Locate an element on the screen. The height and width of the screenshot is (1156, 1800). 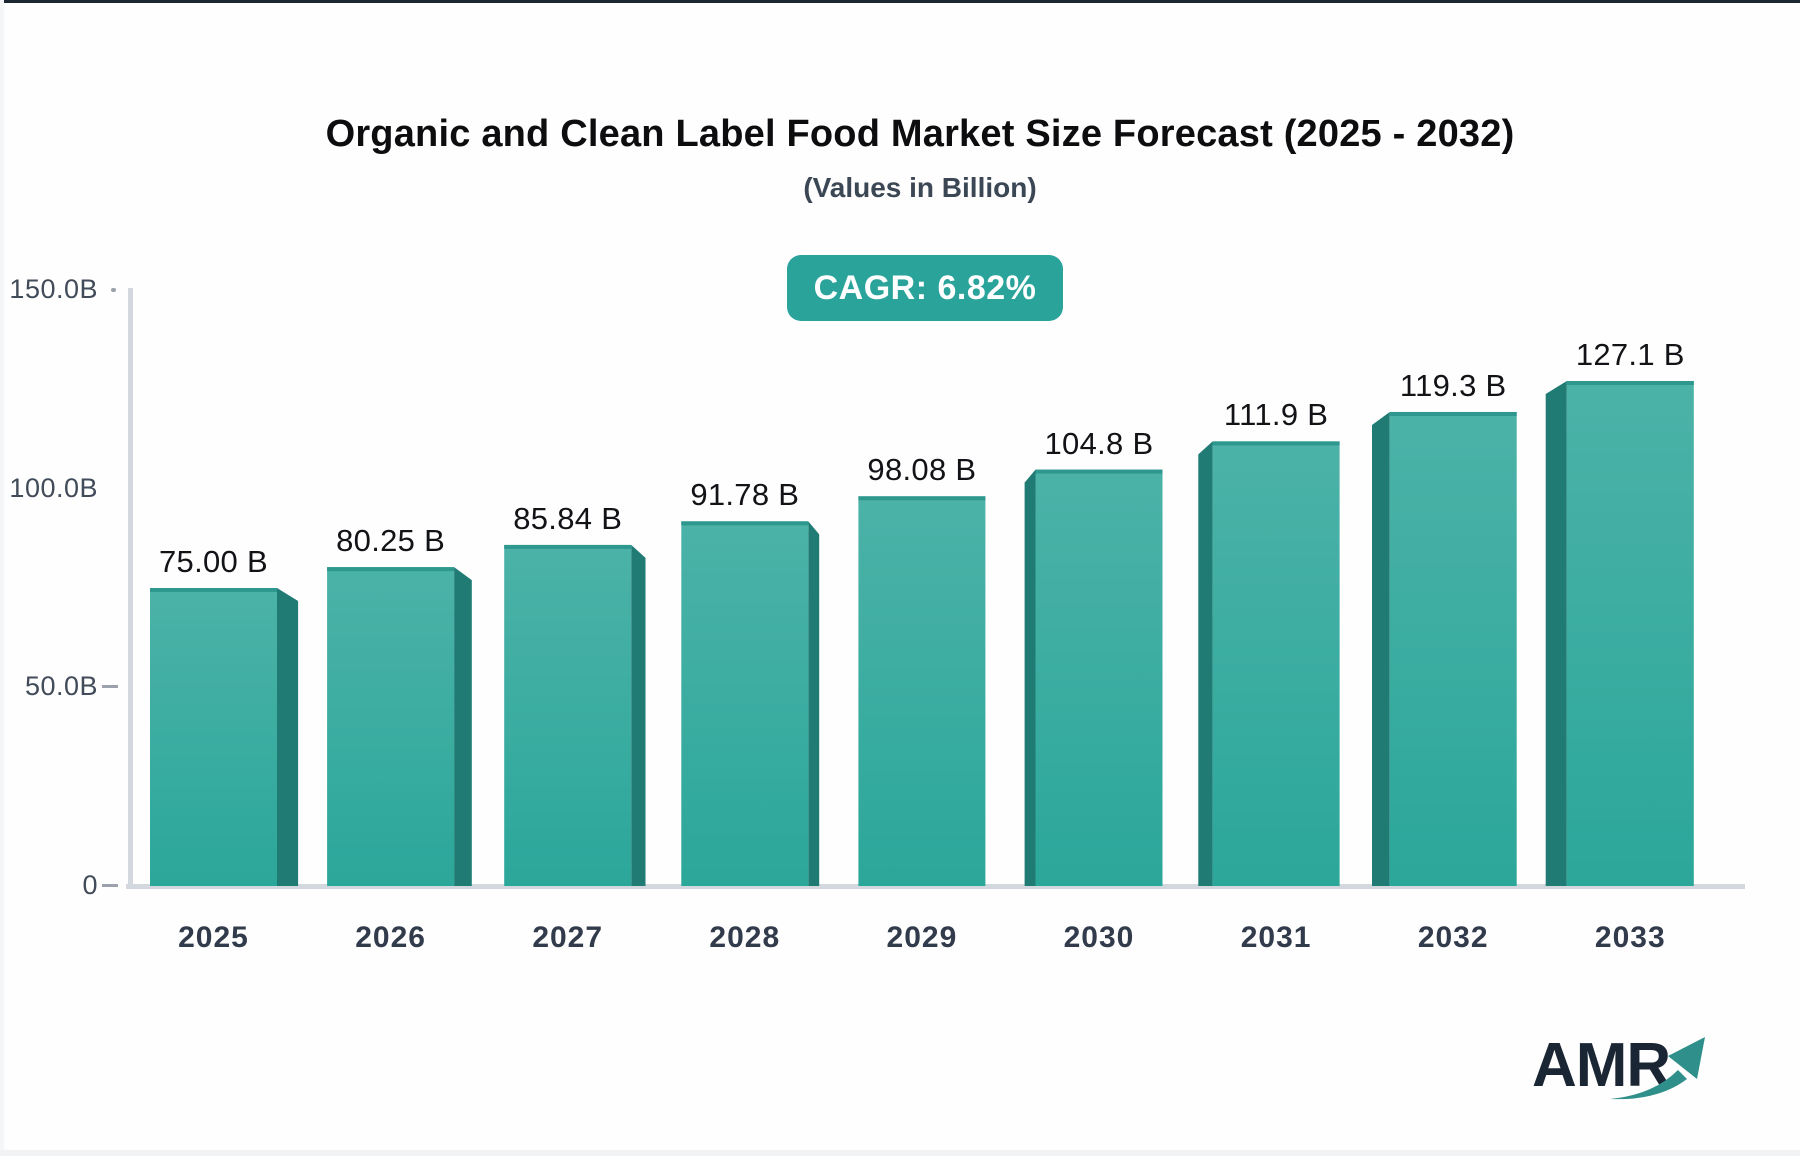
x-axis-label: 2033 is located at coordinates (1630, 937).